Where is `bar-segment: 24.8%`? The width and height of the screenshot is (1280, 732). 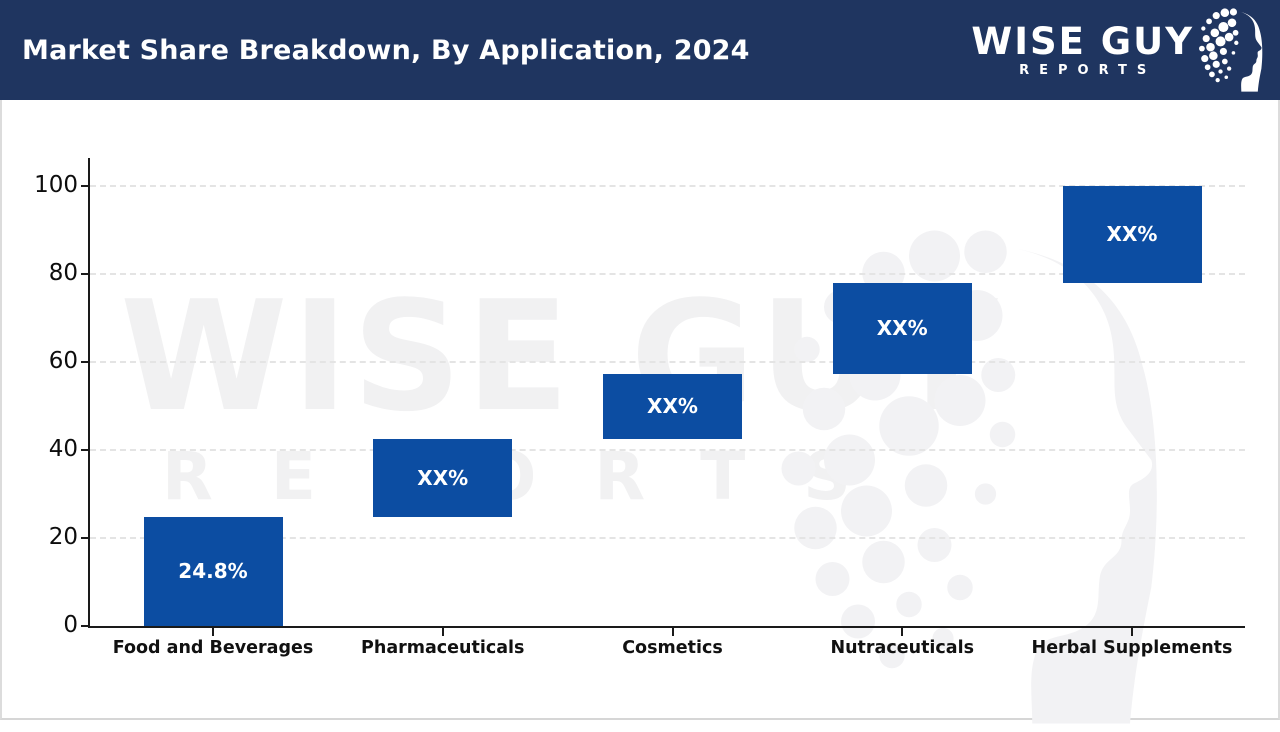 bar-segment: 24.8% is located at coordinates (213, 571).